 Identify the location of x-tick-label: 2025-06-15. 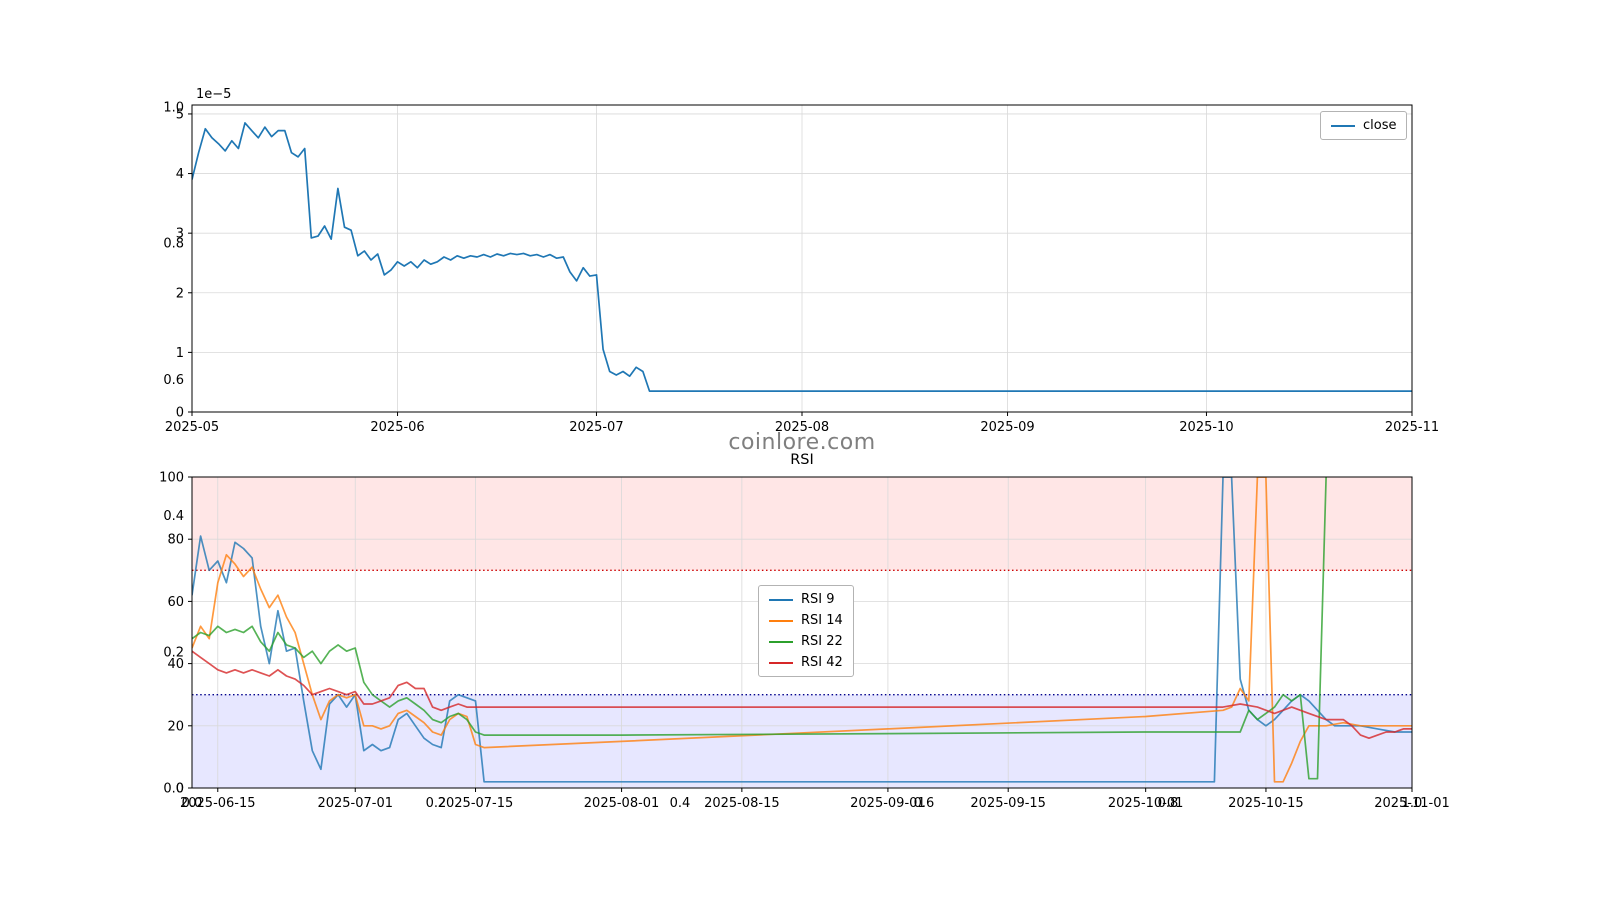
(218, 803).